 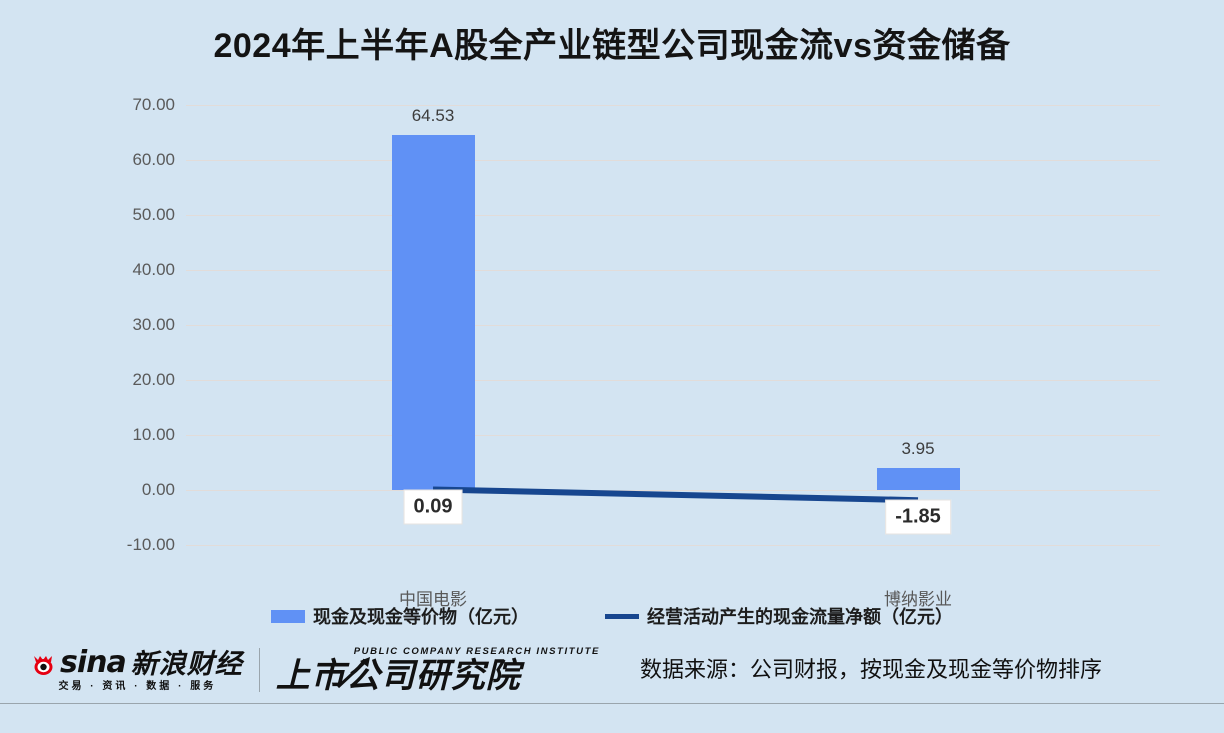 I want to click on source-note: 数据来源：公司财报，按现金及现金等价物排序, so click(x=871, y=669).